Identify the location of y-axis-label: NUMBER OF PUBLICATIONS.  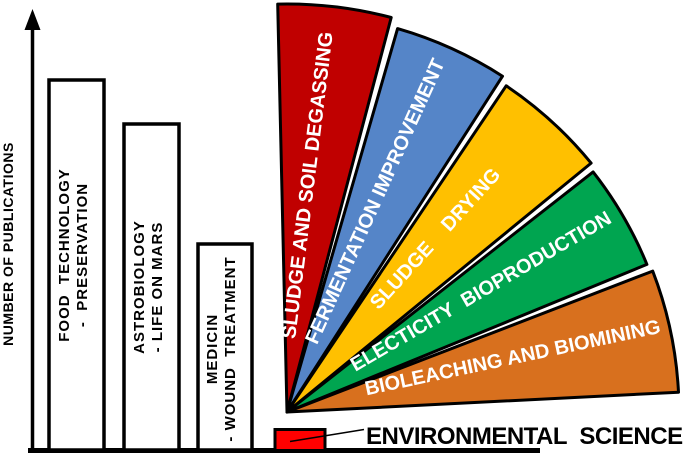
(8, 244).